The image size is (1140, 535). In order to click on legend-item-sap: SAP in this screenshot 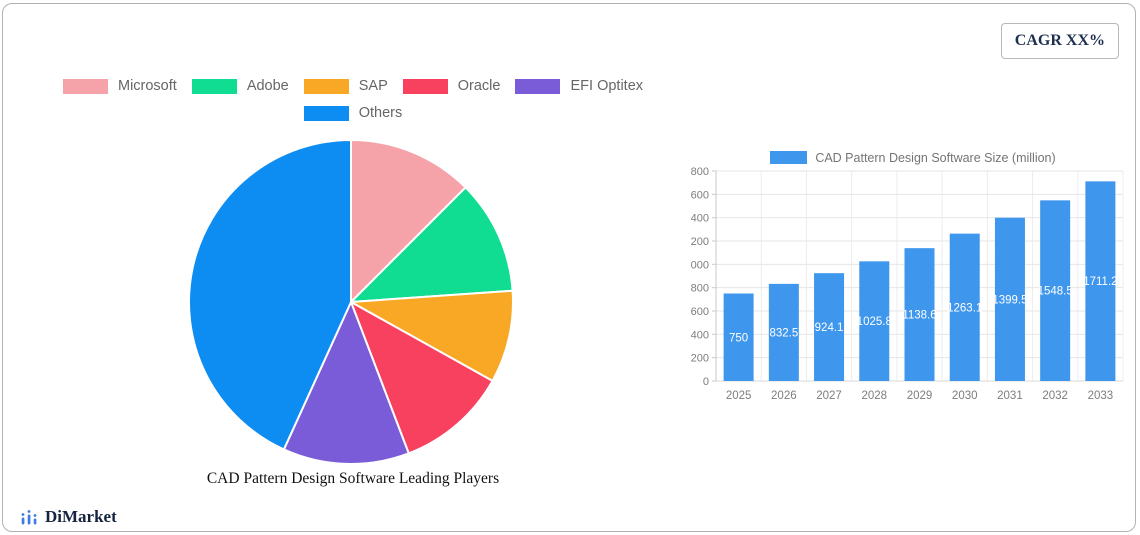, I will do `click(345, 86)`.